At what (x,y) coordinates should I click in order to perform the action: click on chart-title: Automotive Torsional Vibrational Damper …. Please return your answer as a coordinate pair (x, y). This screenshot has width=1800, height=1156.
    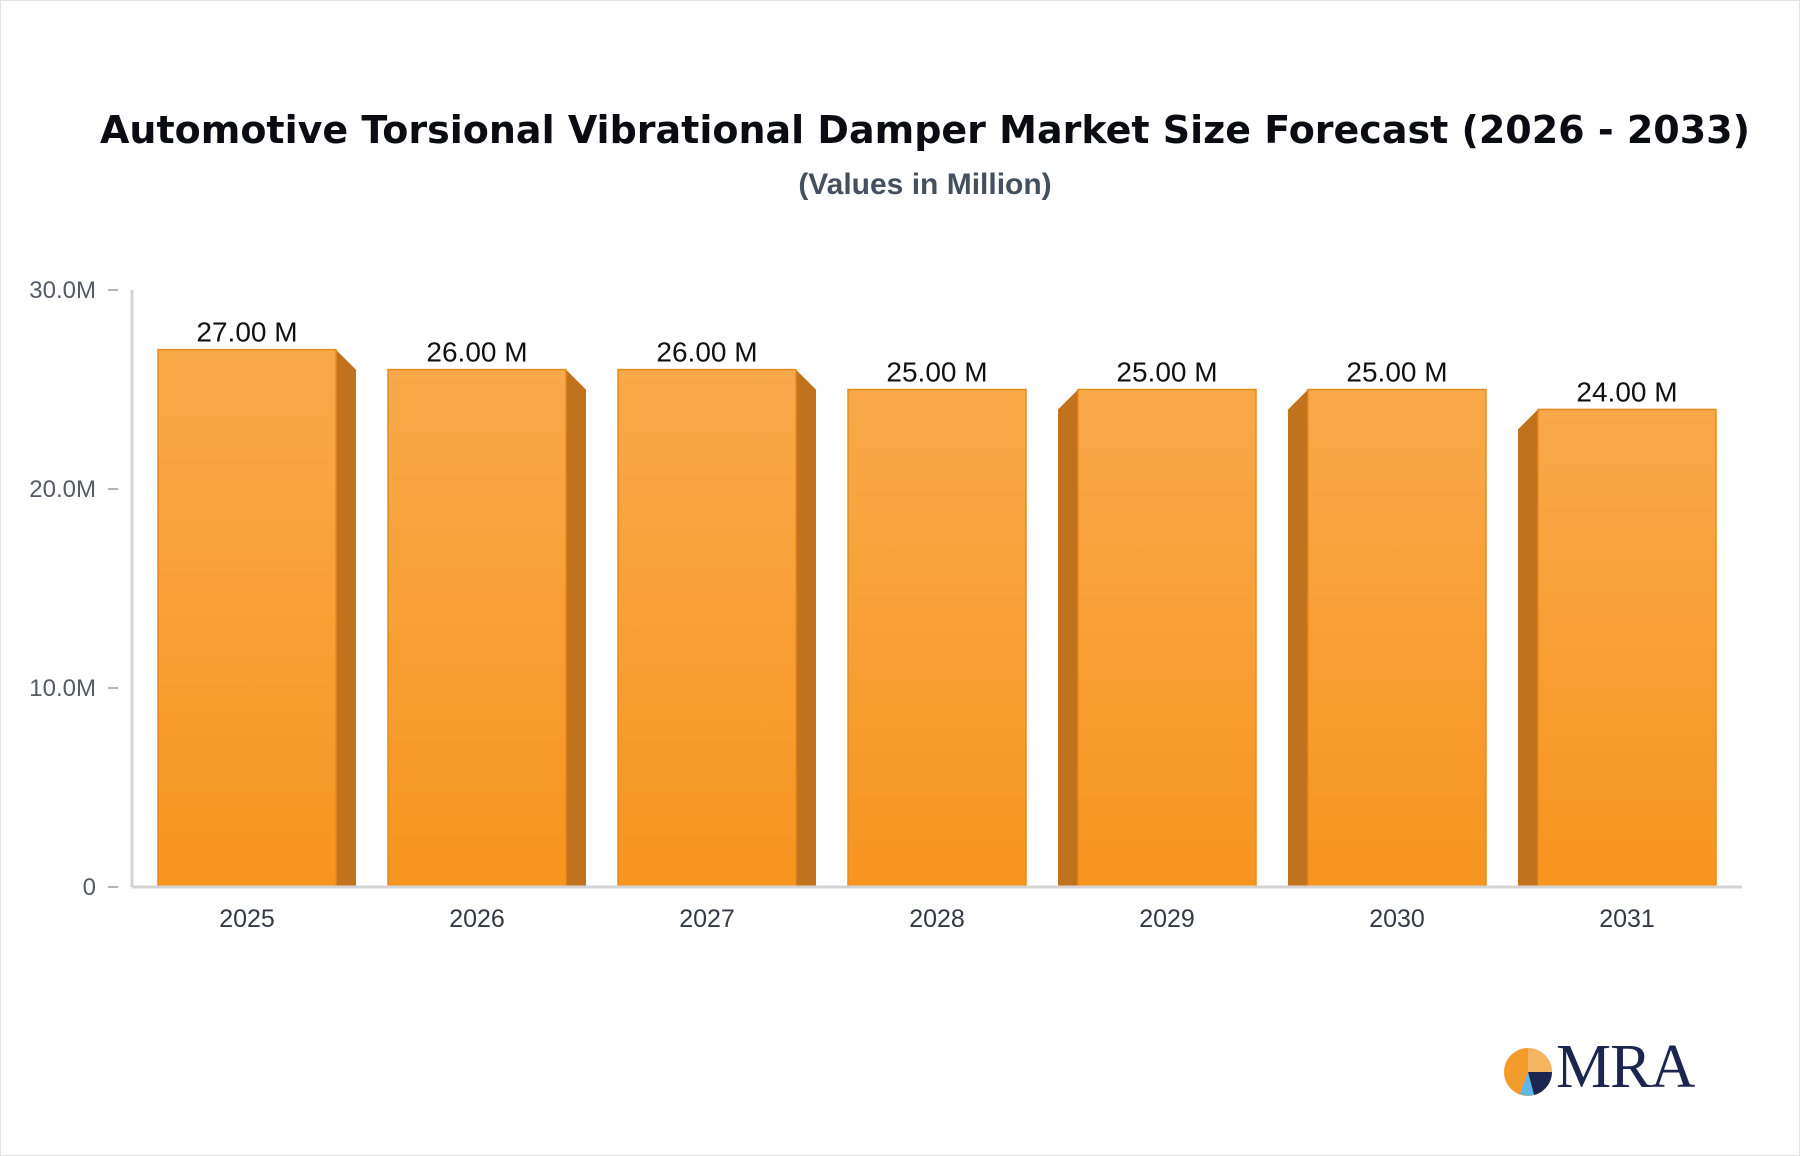
    Looking at the image, I should click on (925, 130).